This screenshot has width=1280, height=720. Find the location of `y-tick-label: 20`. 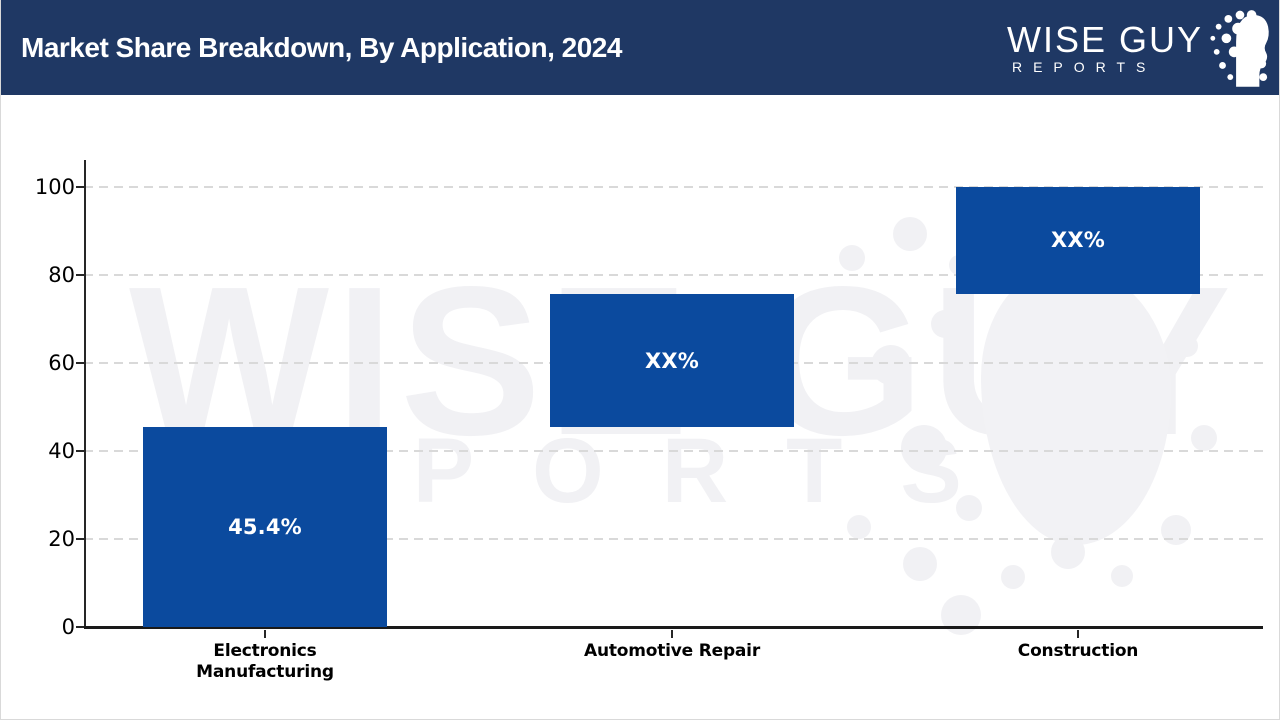

y-tick-label: 20 is located at coordinates (61, 539).